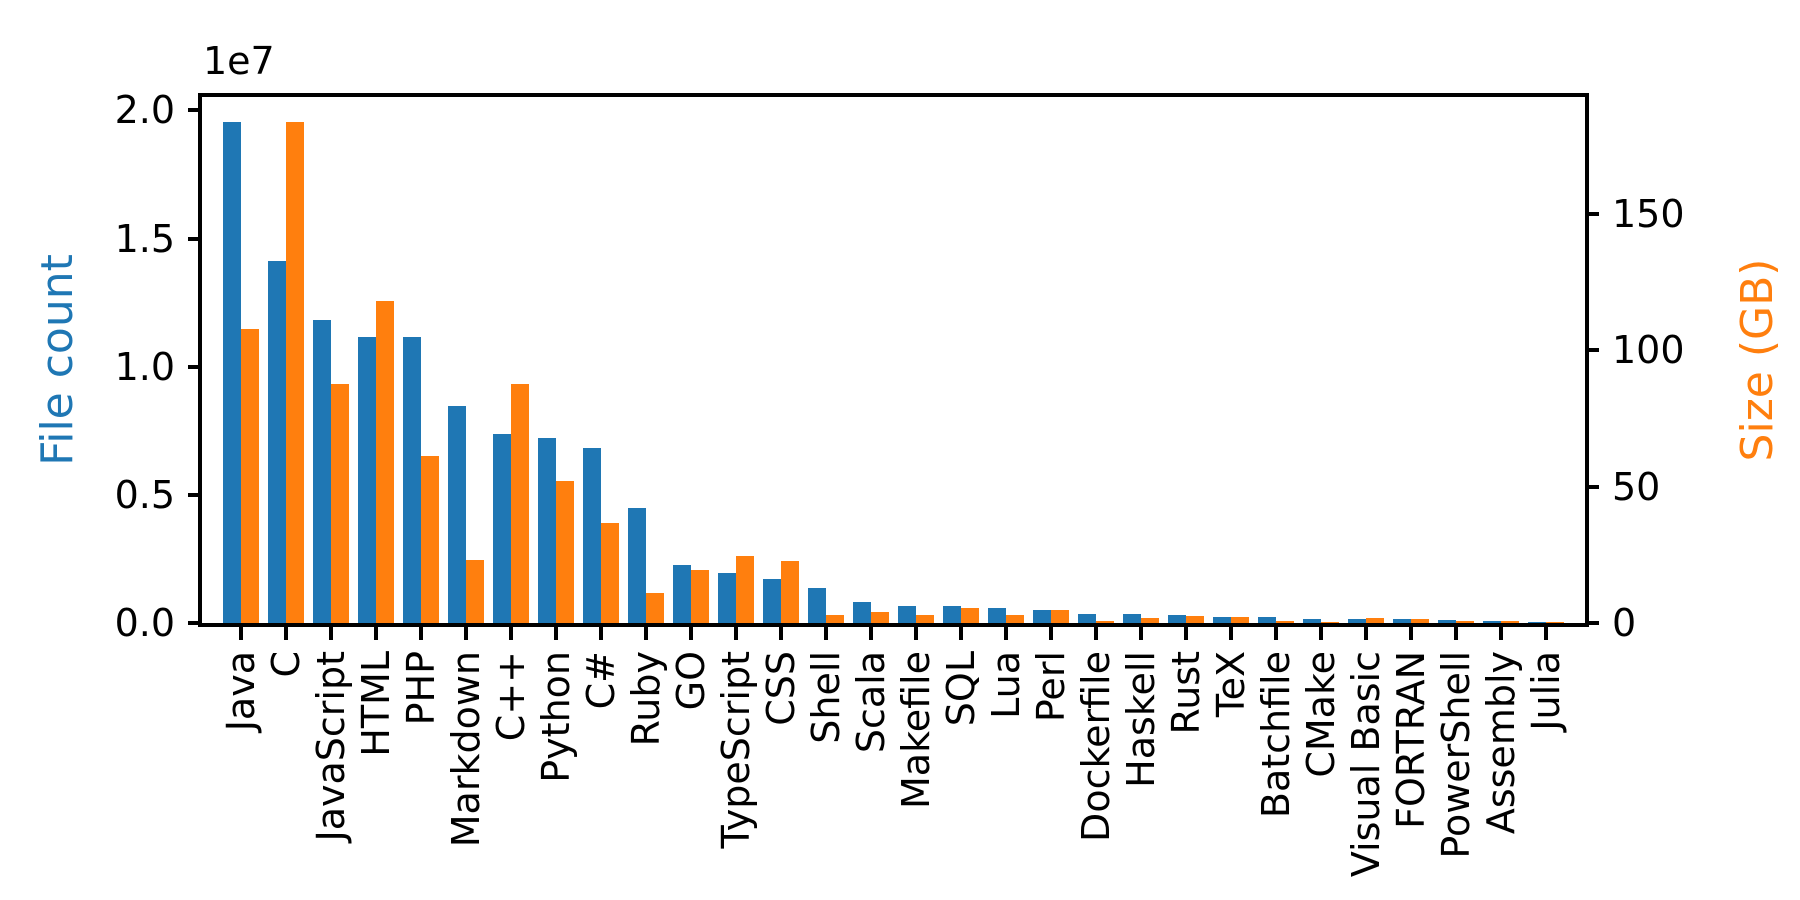  What do you see at coordinates (420, 688) in the screenshot?
I see `x-tick-label: PHP` at bounding box center [420, 688].